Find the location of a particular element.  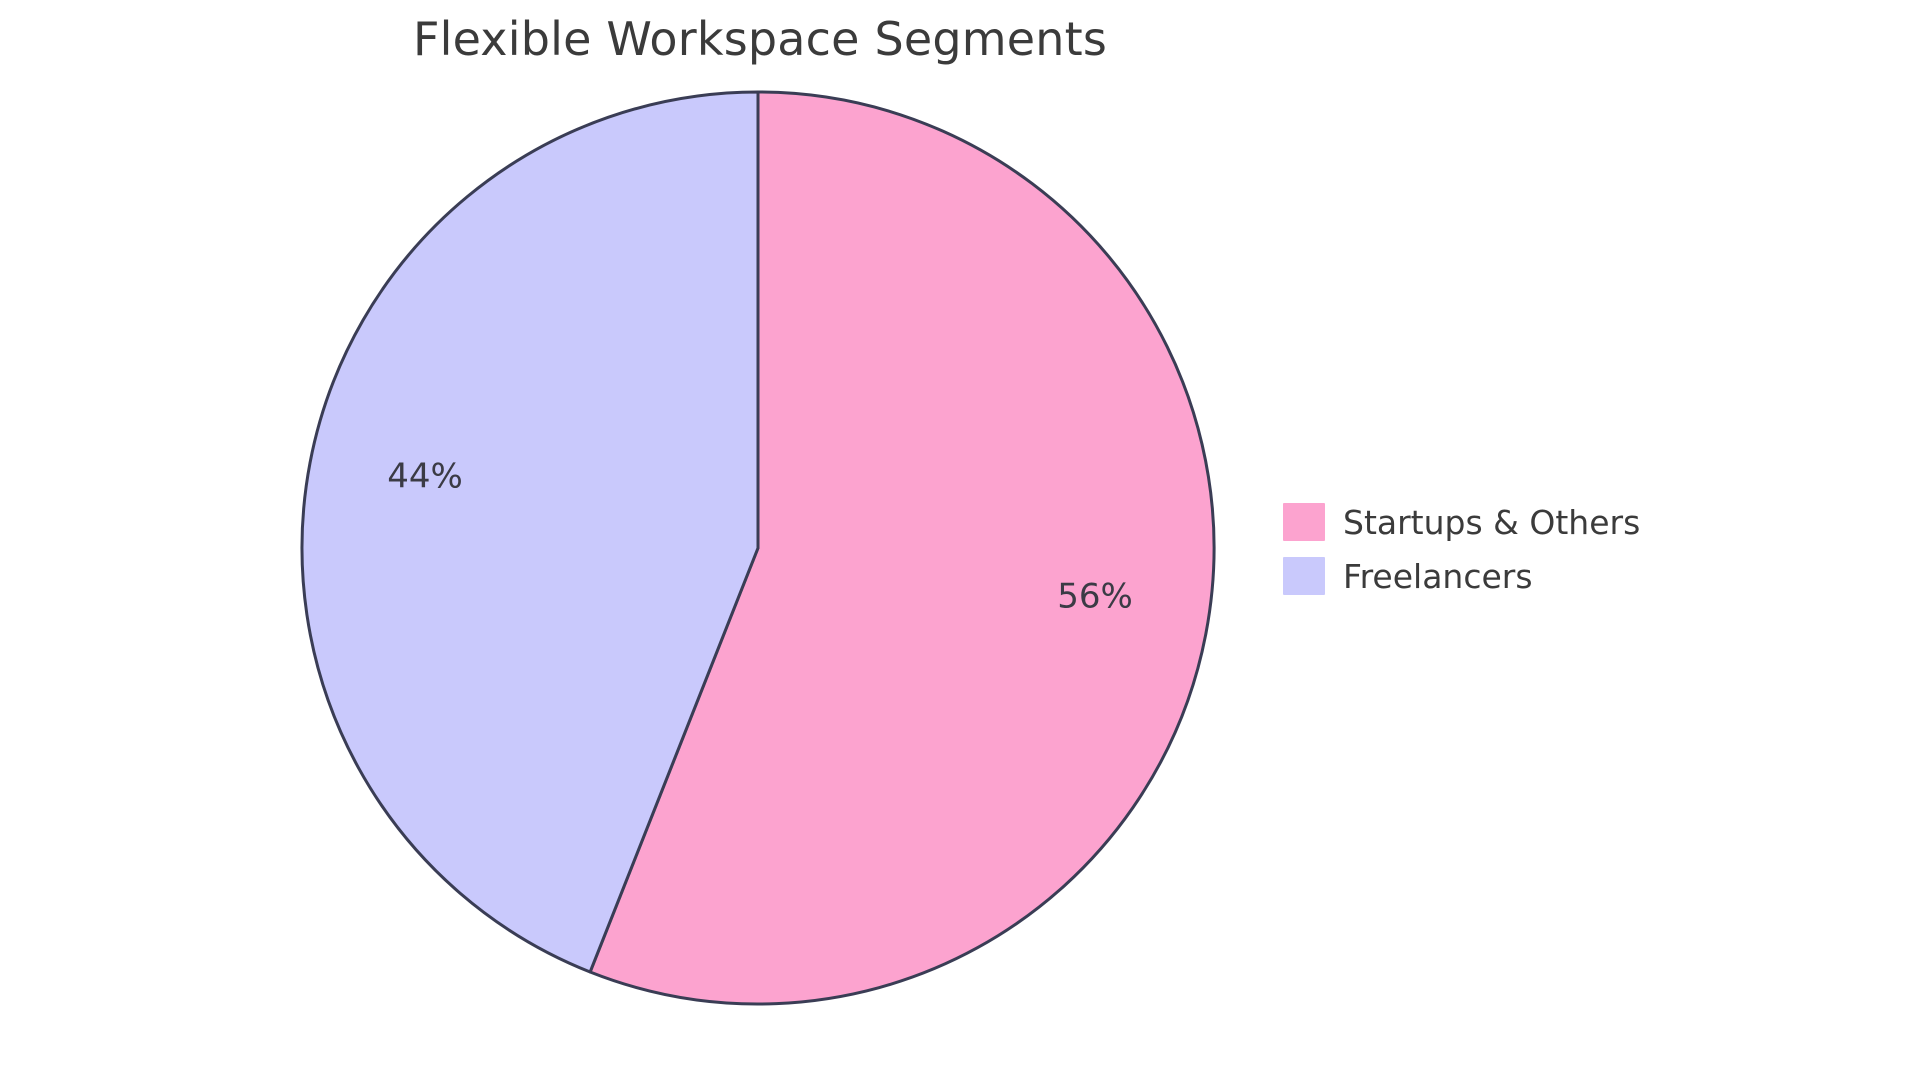

page-title: Flexible Workspace Segments is located at coordinates (760, 39).